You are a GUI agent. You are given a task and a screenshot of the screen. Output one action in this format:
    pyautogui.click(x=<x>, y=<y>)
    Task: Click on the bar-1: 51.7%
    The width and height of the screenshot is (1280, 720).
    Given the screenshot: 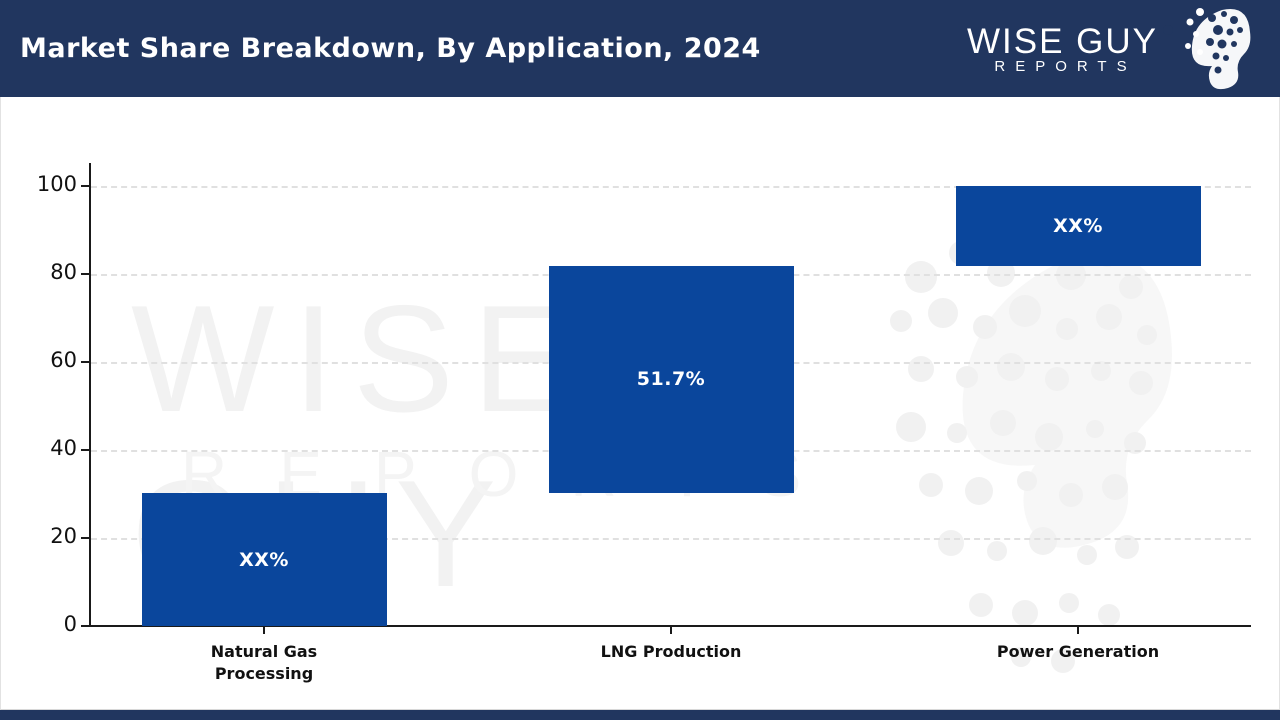 What is the action you would take?
    pyautogui.click(x=671, y=379)
    